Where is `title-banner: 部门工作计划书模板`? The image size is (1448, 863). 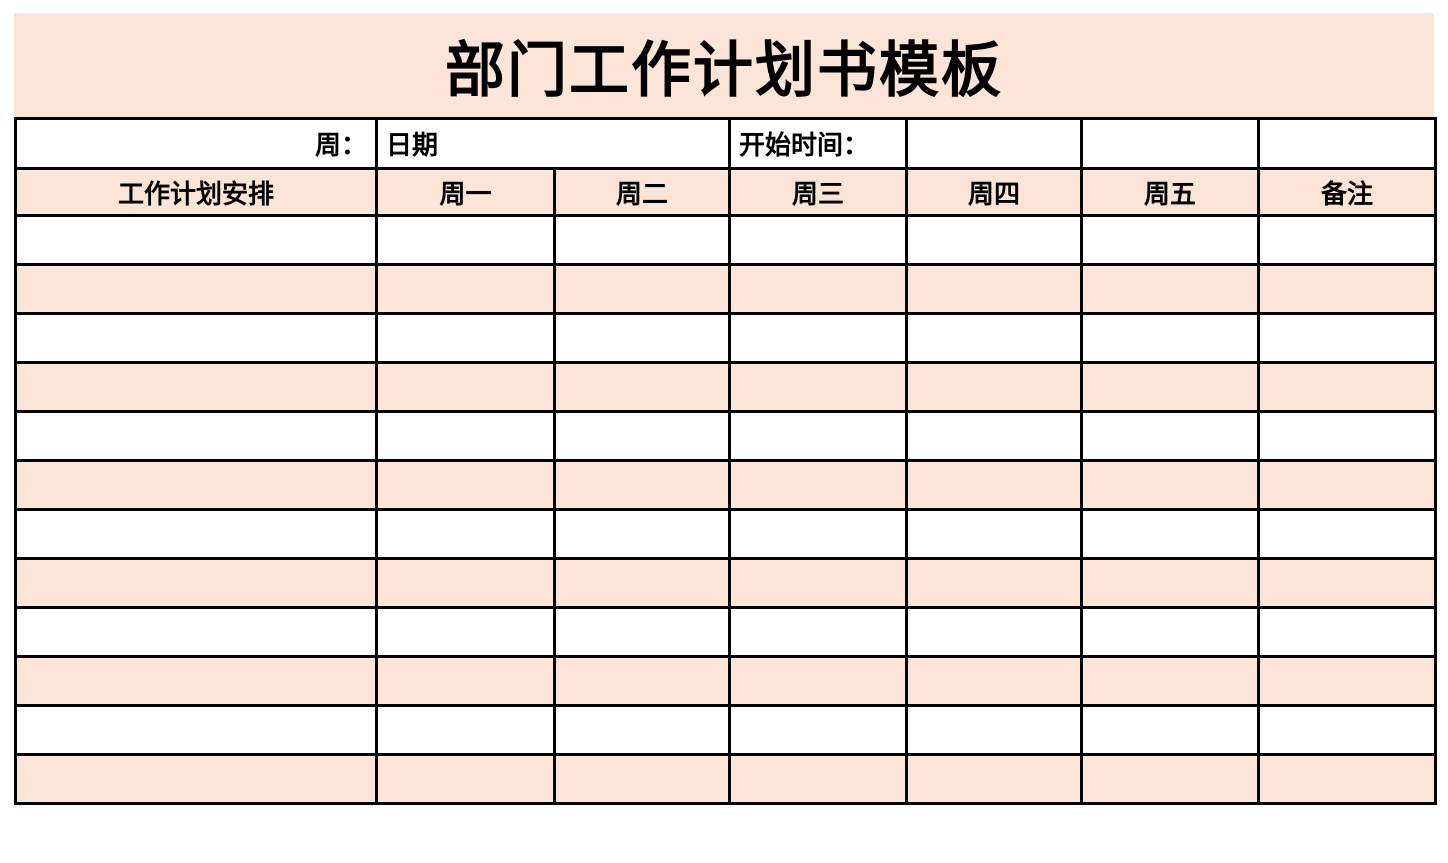
title-banner: 部门工作计划书模板 is located at coordinates (724, 65).